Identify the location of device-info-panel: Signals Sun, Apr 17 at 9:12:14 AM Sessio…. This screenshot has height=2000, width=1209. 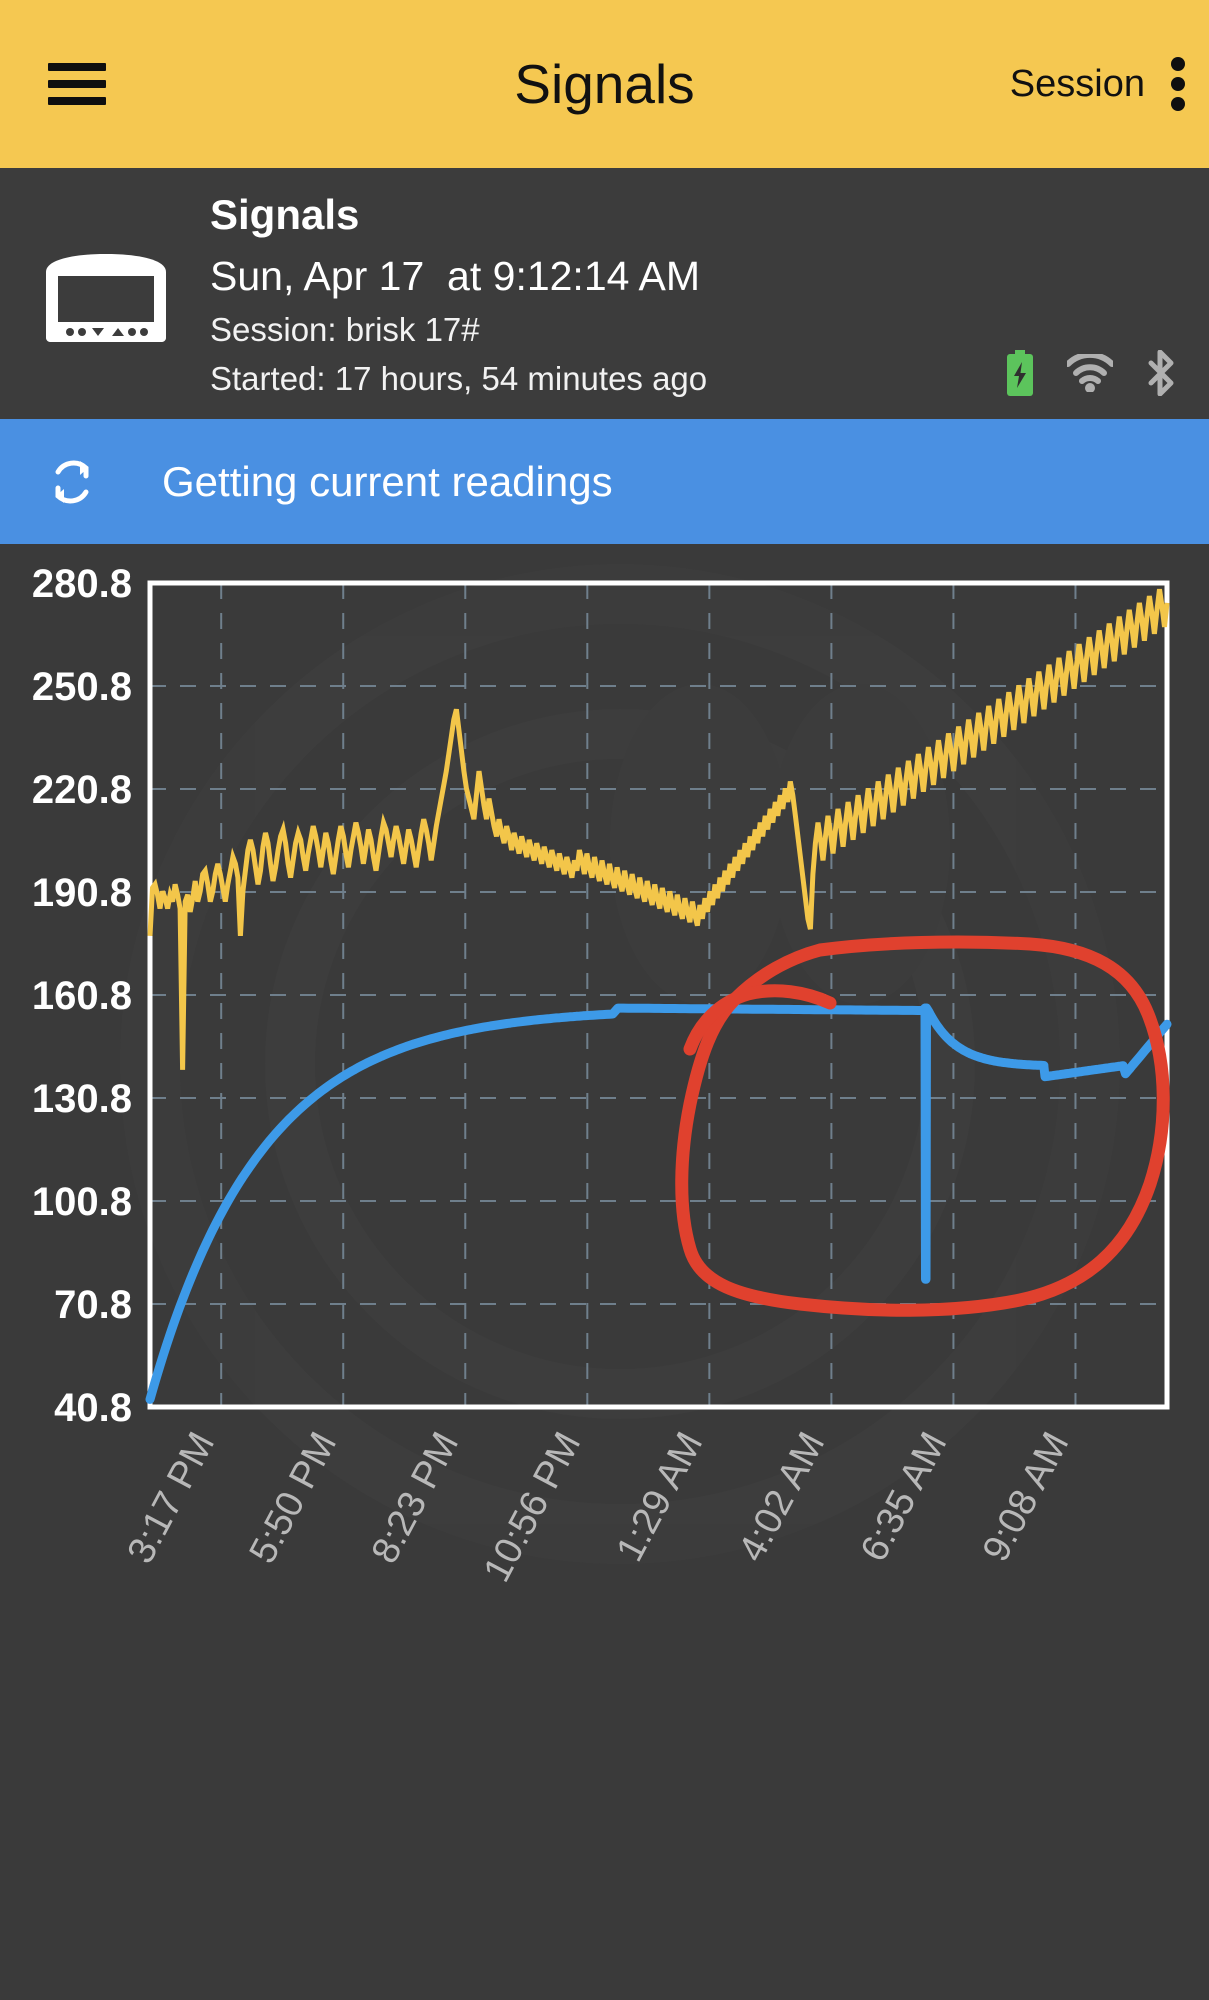
(604, 293).